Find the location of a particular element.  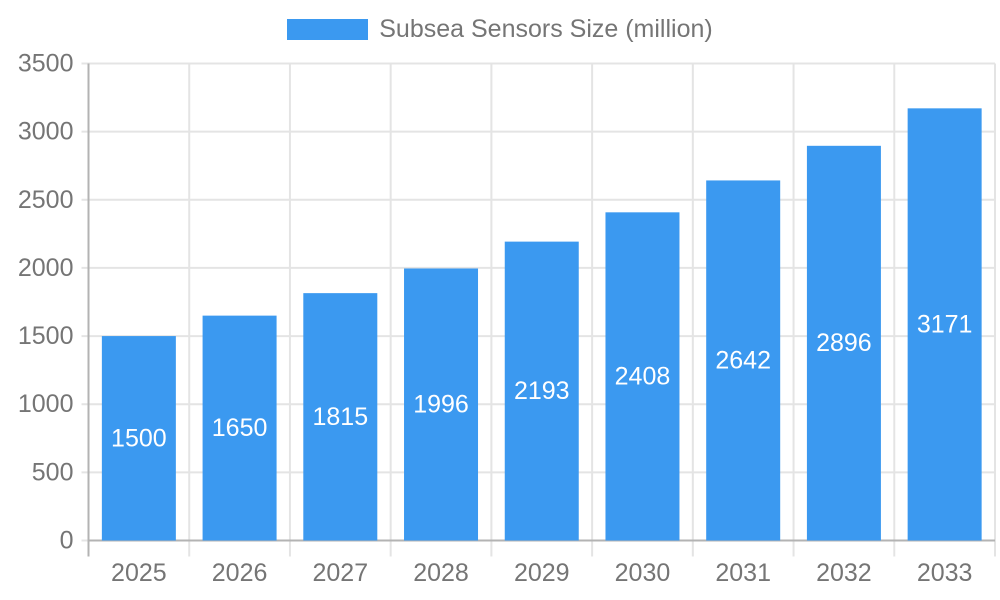

x-tick-label: 2031 is located at coordinates (743, 573).